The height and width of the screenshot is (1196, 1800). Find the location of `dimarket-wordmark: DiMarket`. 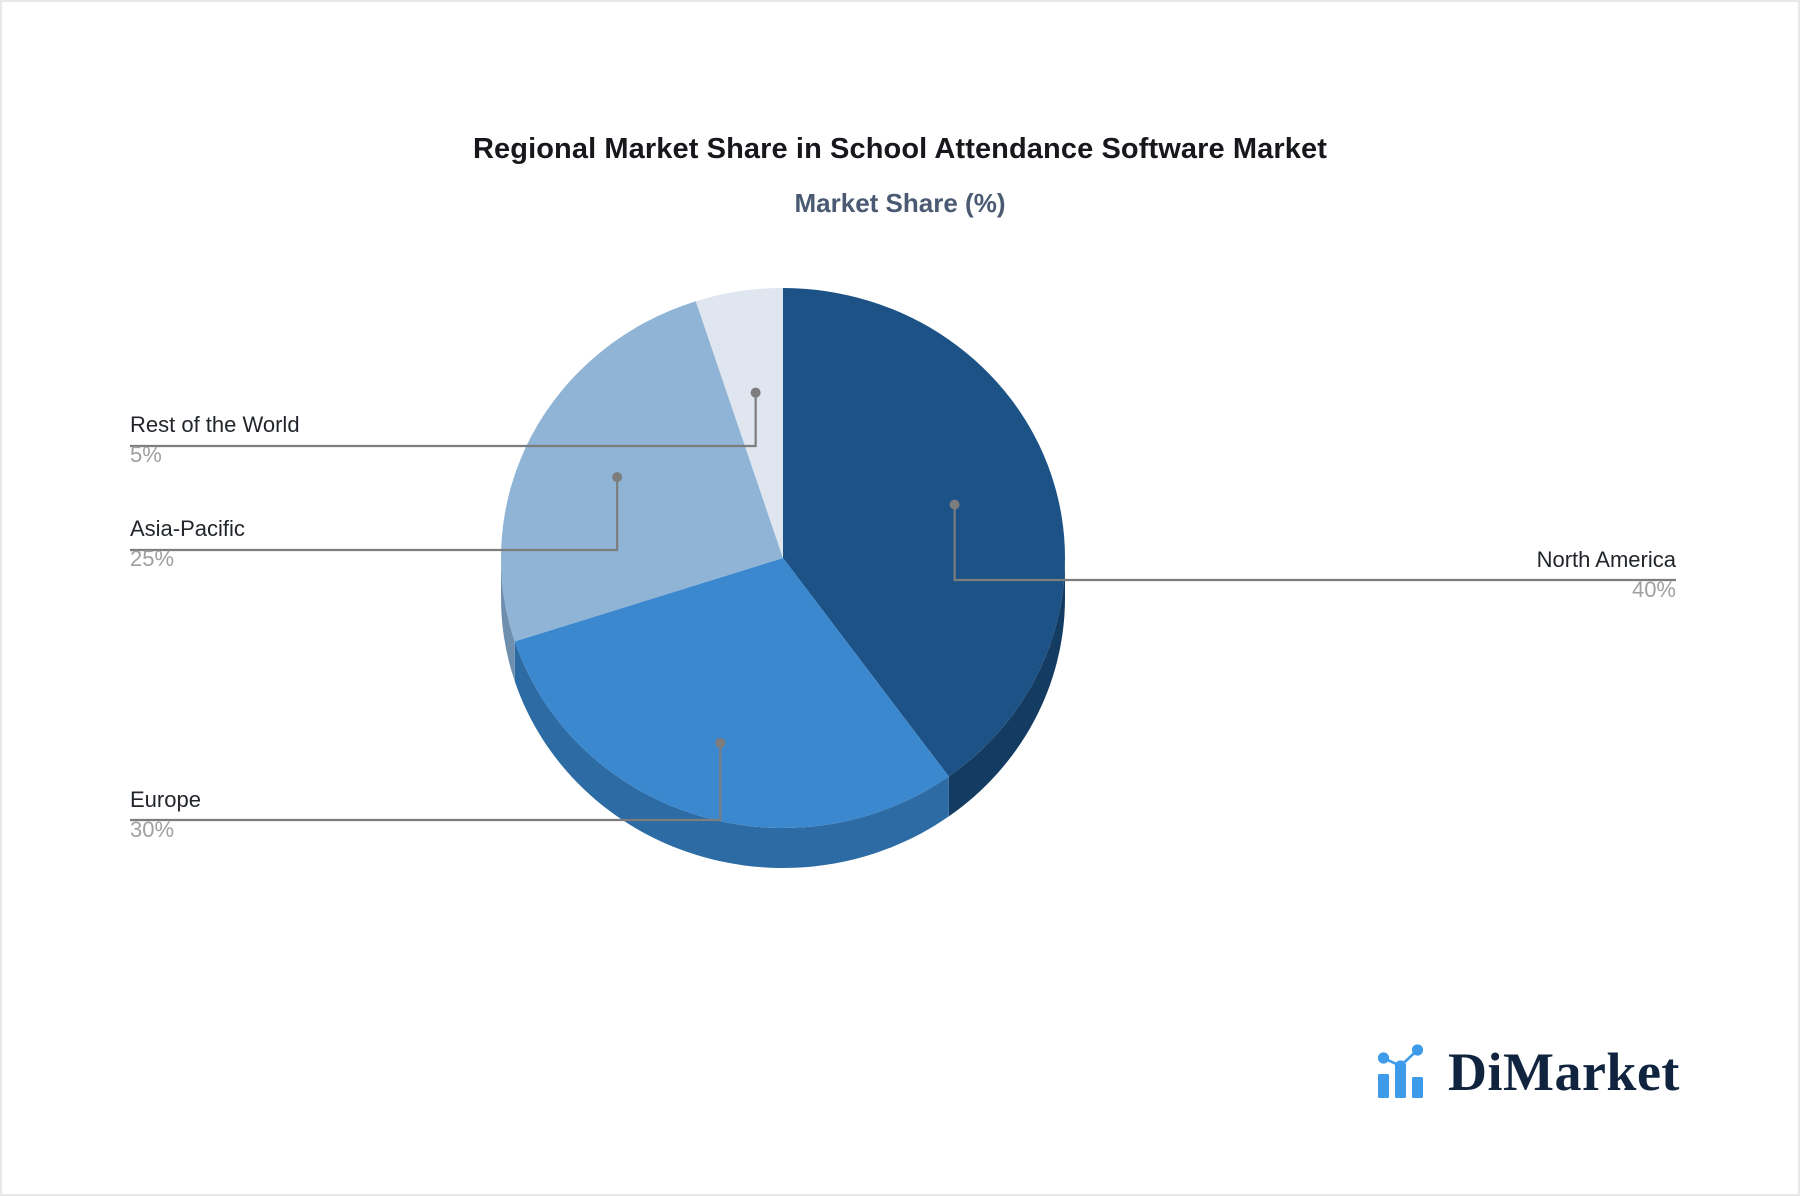

dimarket-wordmark: DiMarket is located at coordinates (1564, 1072).